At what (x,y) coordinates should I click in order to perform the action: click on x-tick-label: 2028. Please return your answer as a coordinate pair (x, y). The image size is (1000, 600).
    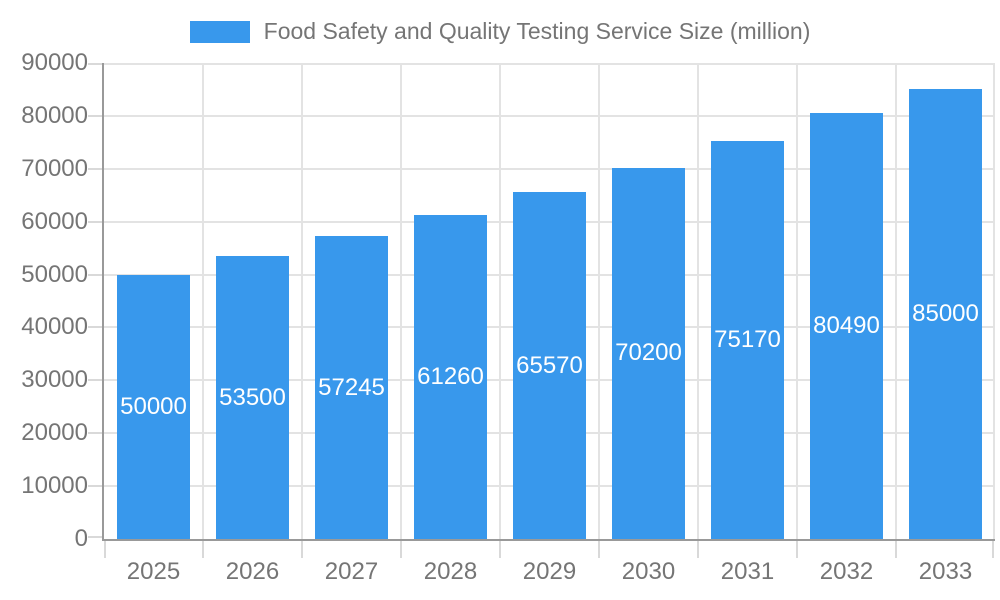
    Looking at the image, I should click on (450, 571).